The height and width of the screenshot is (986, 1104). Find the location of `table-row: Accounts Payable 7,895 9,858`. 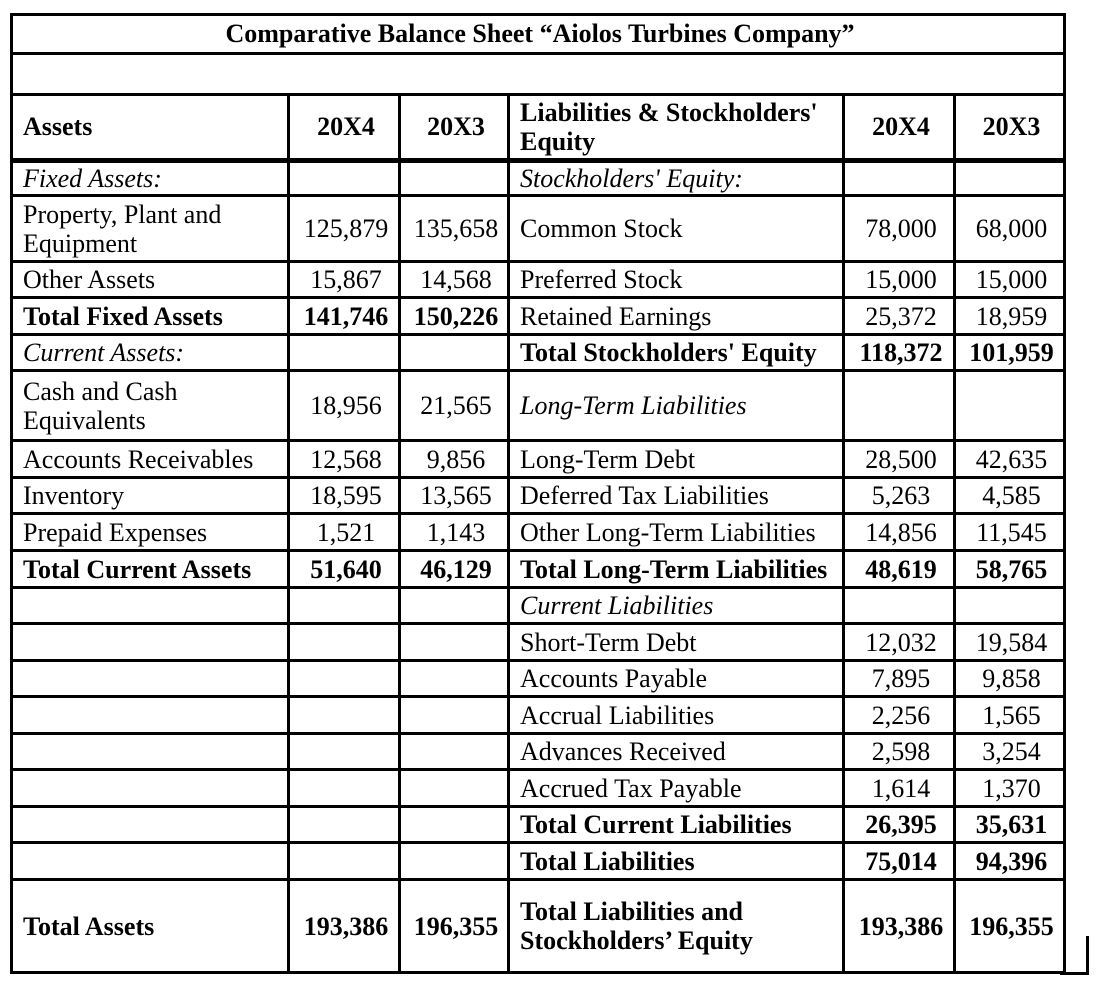

table-row: Accounts Payable 7,895 9,858 is located at coordinates (538, 679).